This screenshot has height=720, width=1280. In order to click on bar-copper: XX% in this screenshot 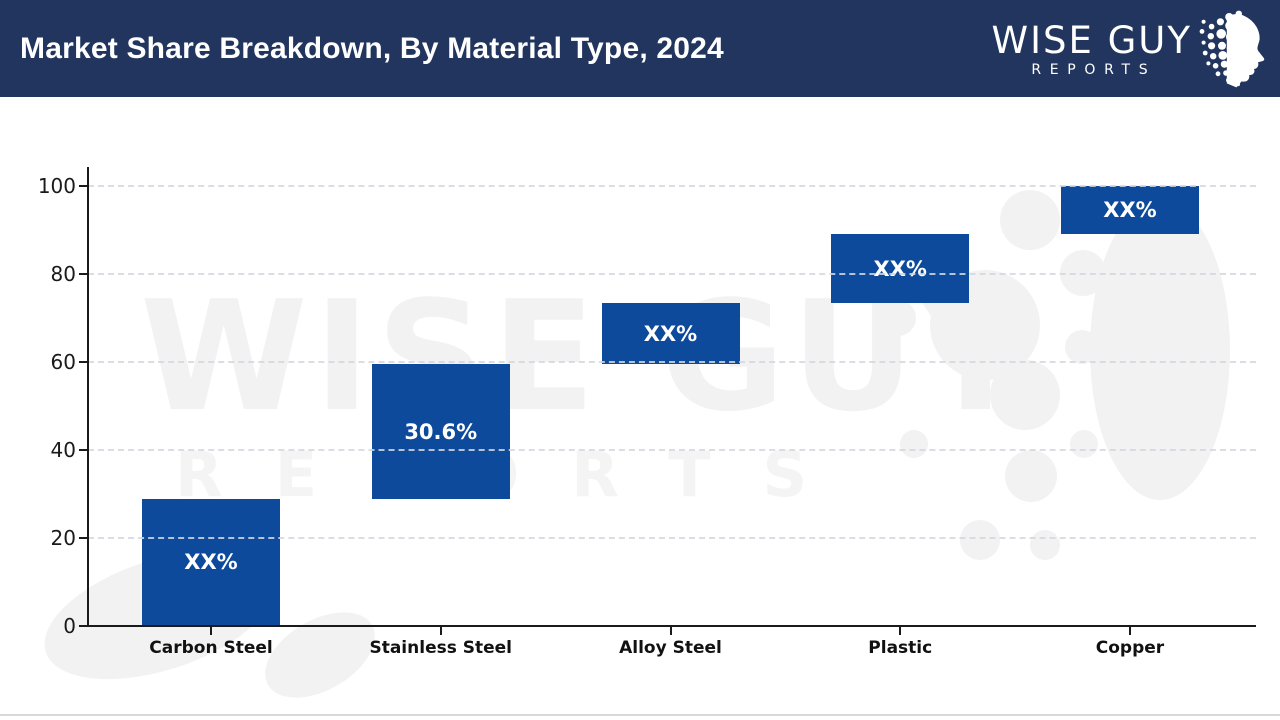, I will do `click(1130, 210)`.